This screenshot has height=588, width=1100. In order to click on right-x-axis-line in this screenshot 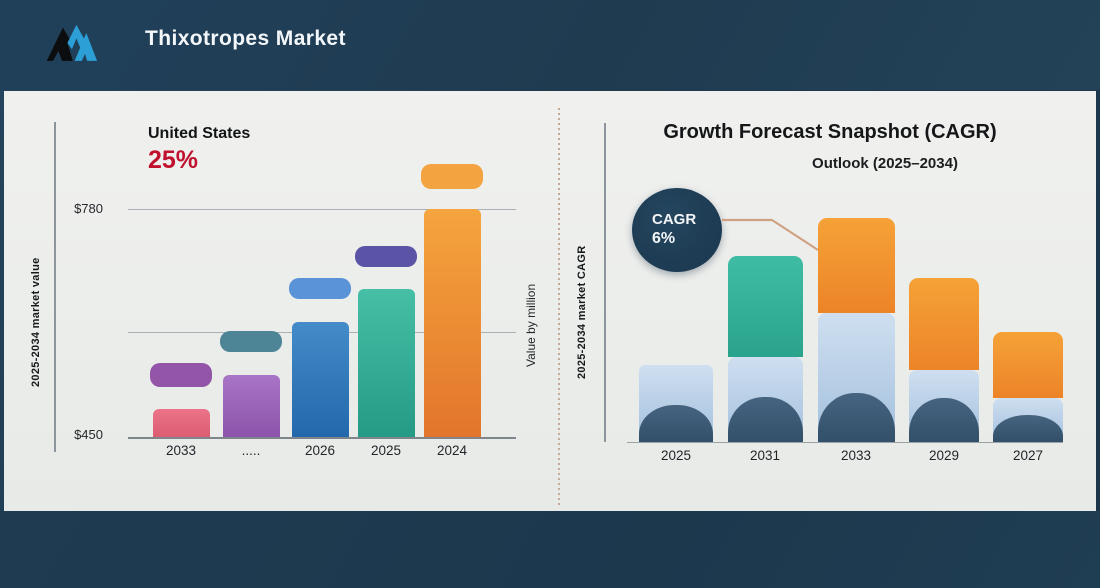, I will do `click(845, 442)`.